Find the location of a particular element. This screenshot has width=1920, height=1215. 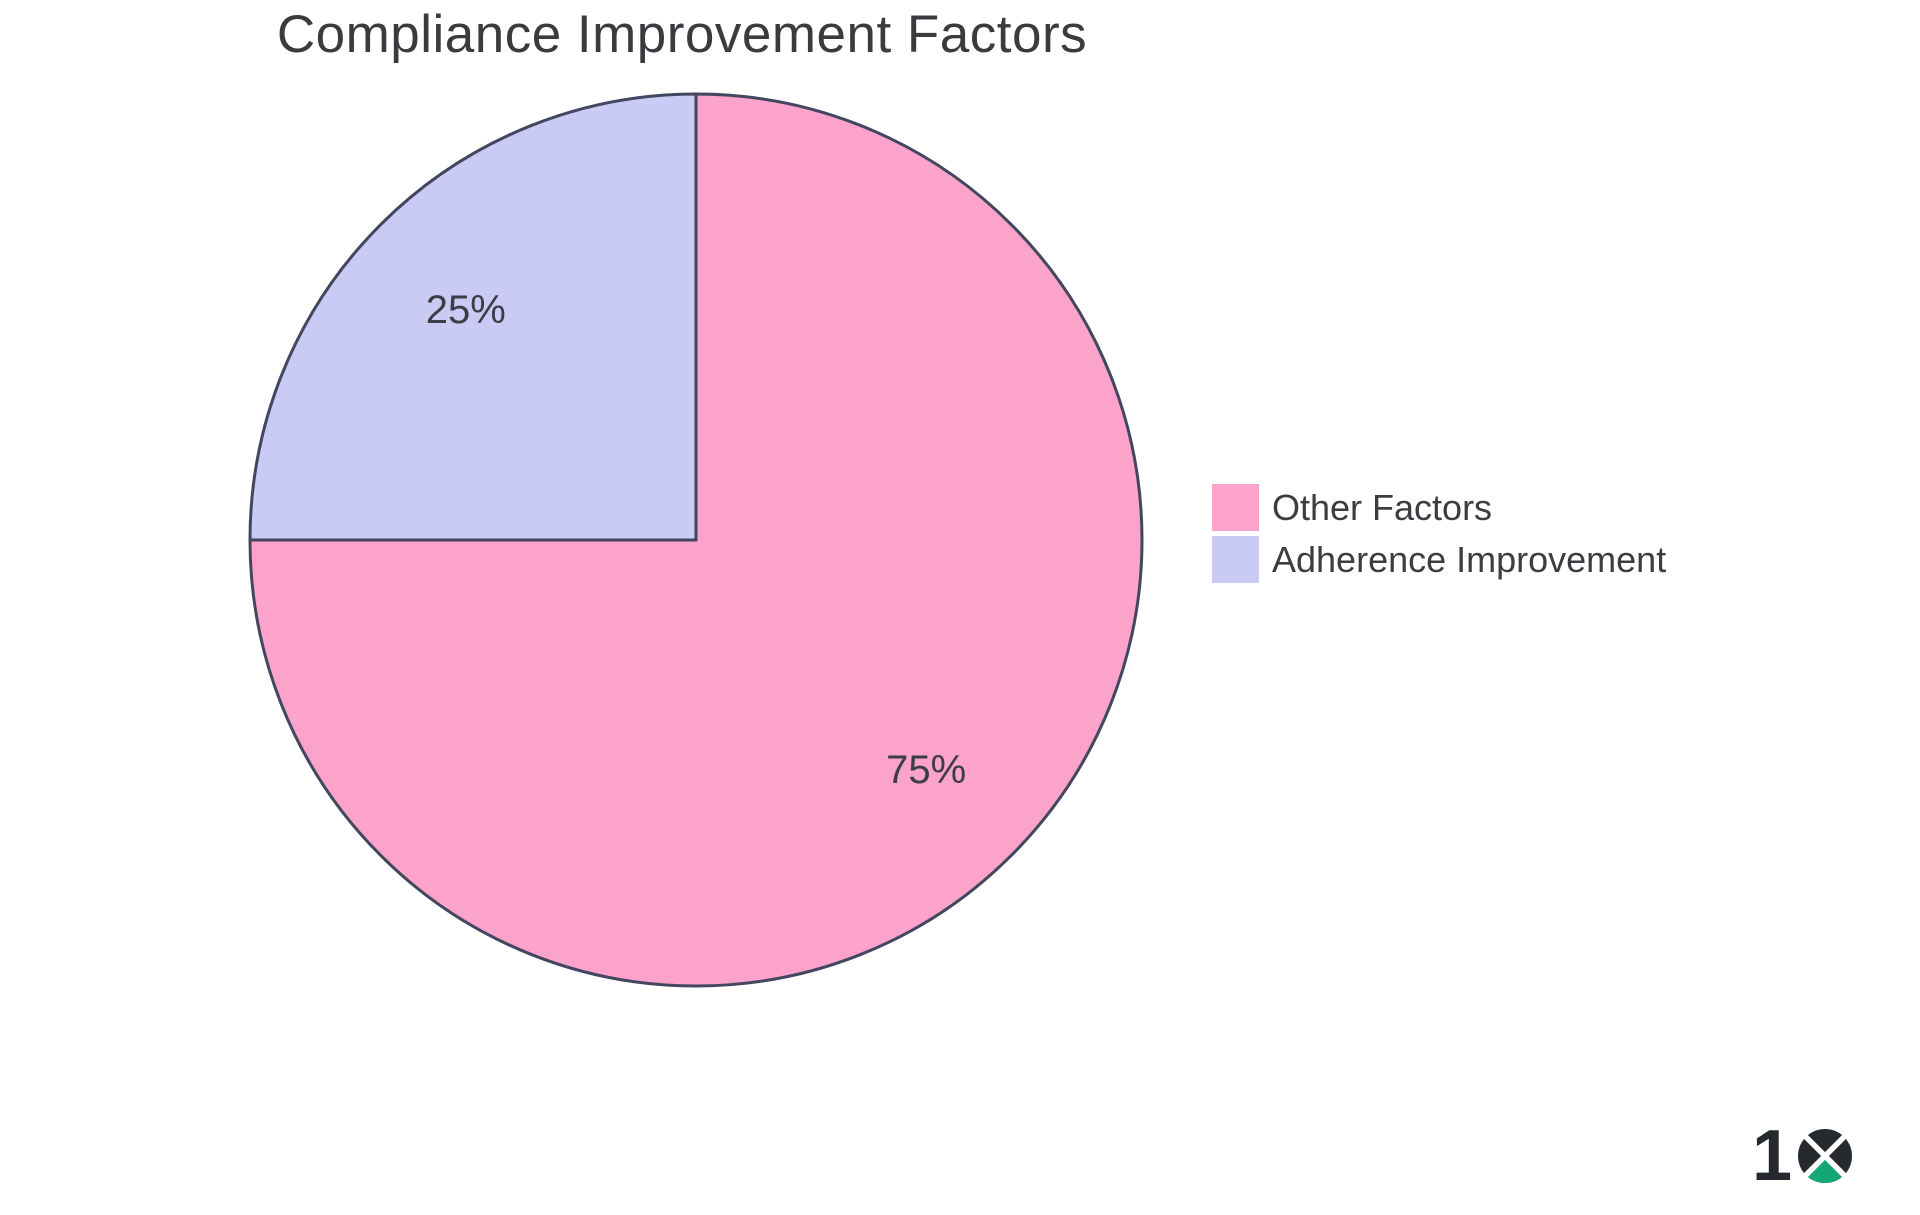

logo-pie-icon is located at coordinates (1825, 1156).